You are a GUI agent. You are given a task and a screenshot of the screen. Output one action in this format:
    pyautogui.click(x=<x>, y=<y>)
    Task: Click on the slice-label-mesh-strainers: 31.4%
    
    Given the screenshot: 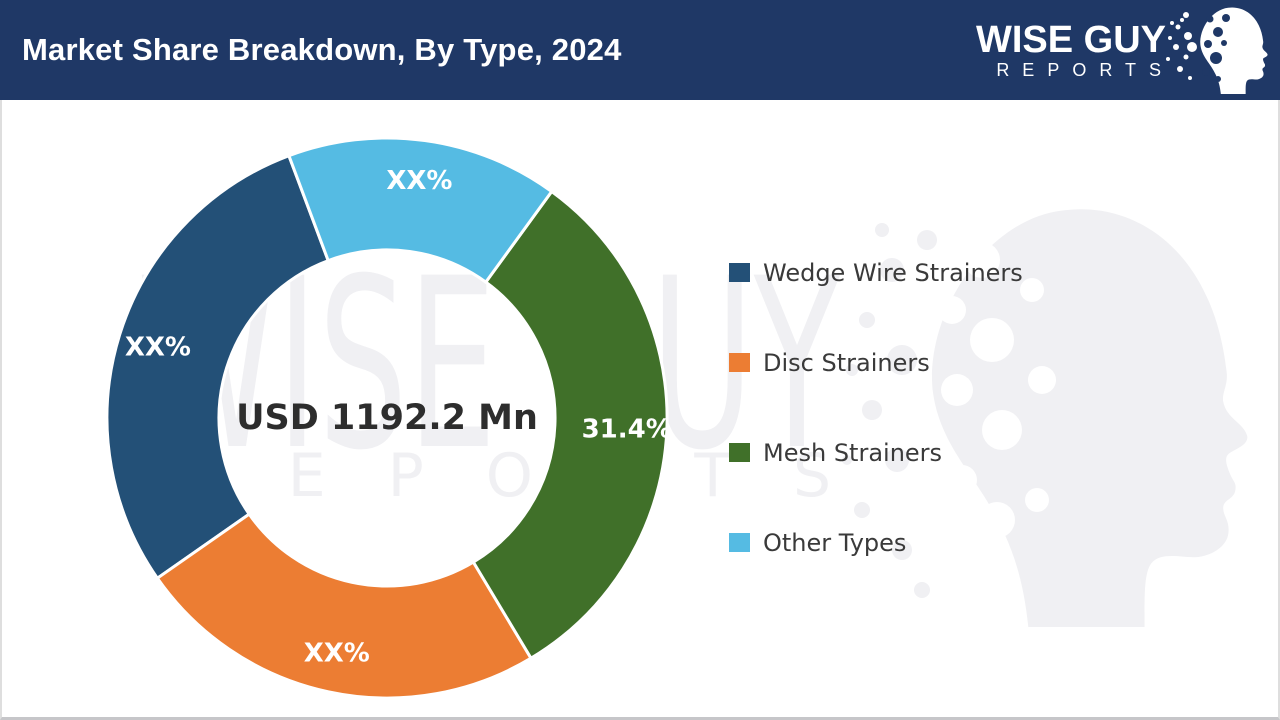 What is the action you would take?
    pyautogui.click(x=627, y=430)
    